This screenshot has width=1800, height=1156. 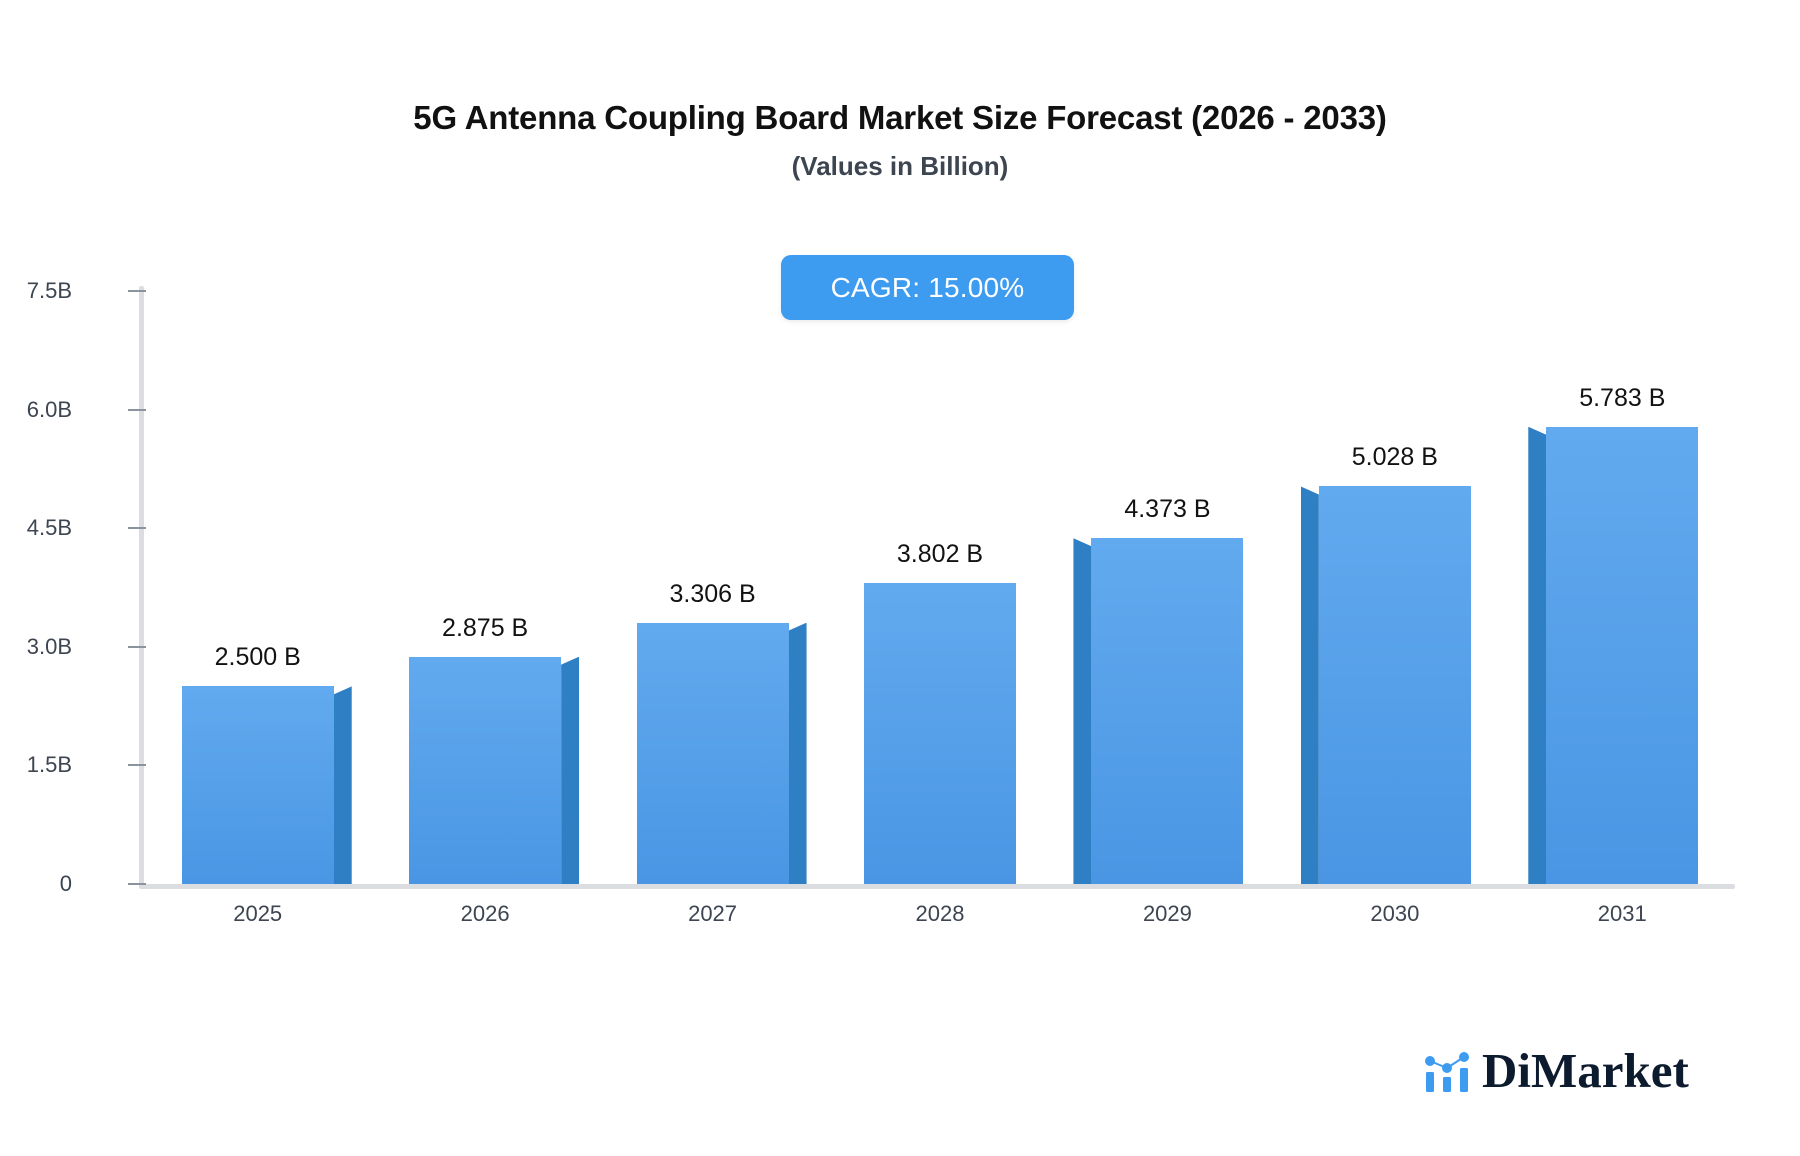 I want to click on y-axis-tick: 4.5B, so click(x=83, y=528).